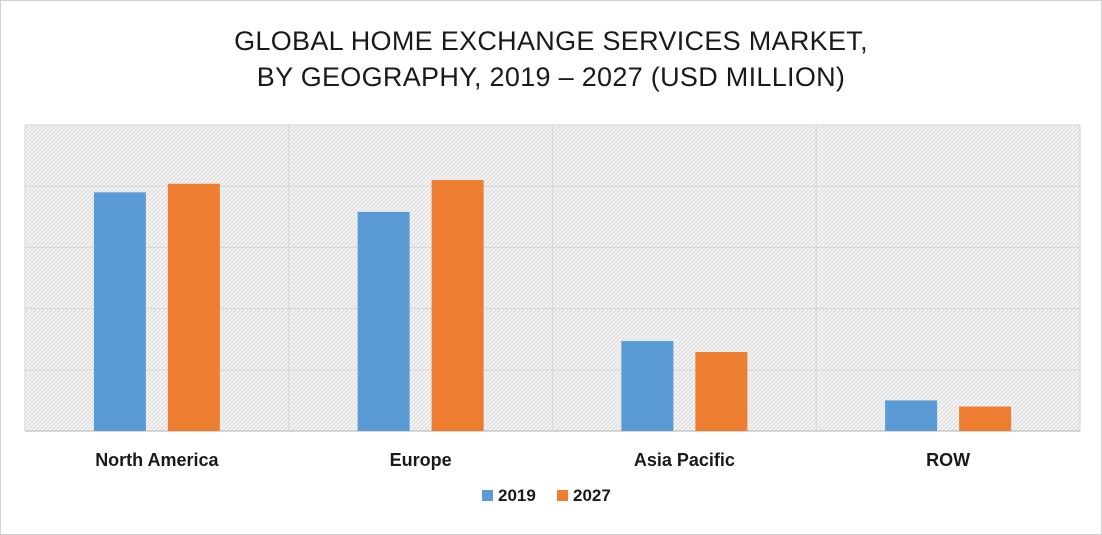 Image resolution: width=1102 pixels, height=535 pixels. Describe the element at coordinates (948, 460) in the screenshot. I see `category-label: ROW` at that location.